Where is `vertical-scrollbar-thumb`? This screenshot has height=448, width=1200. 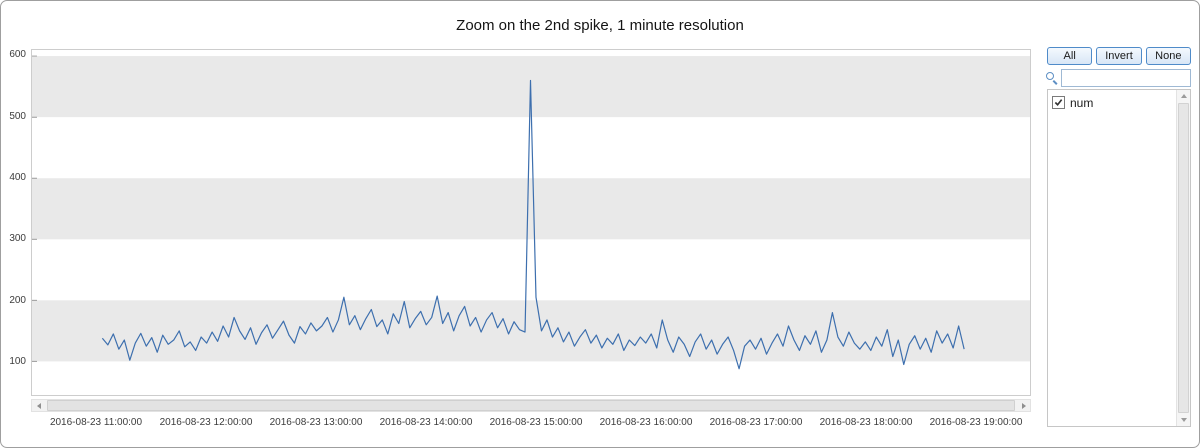 vertical-scrollbar-thumb is located at coordinates (1183, 258).